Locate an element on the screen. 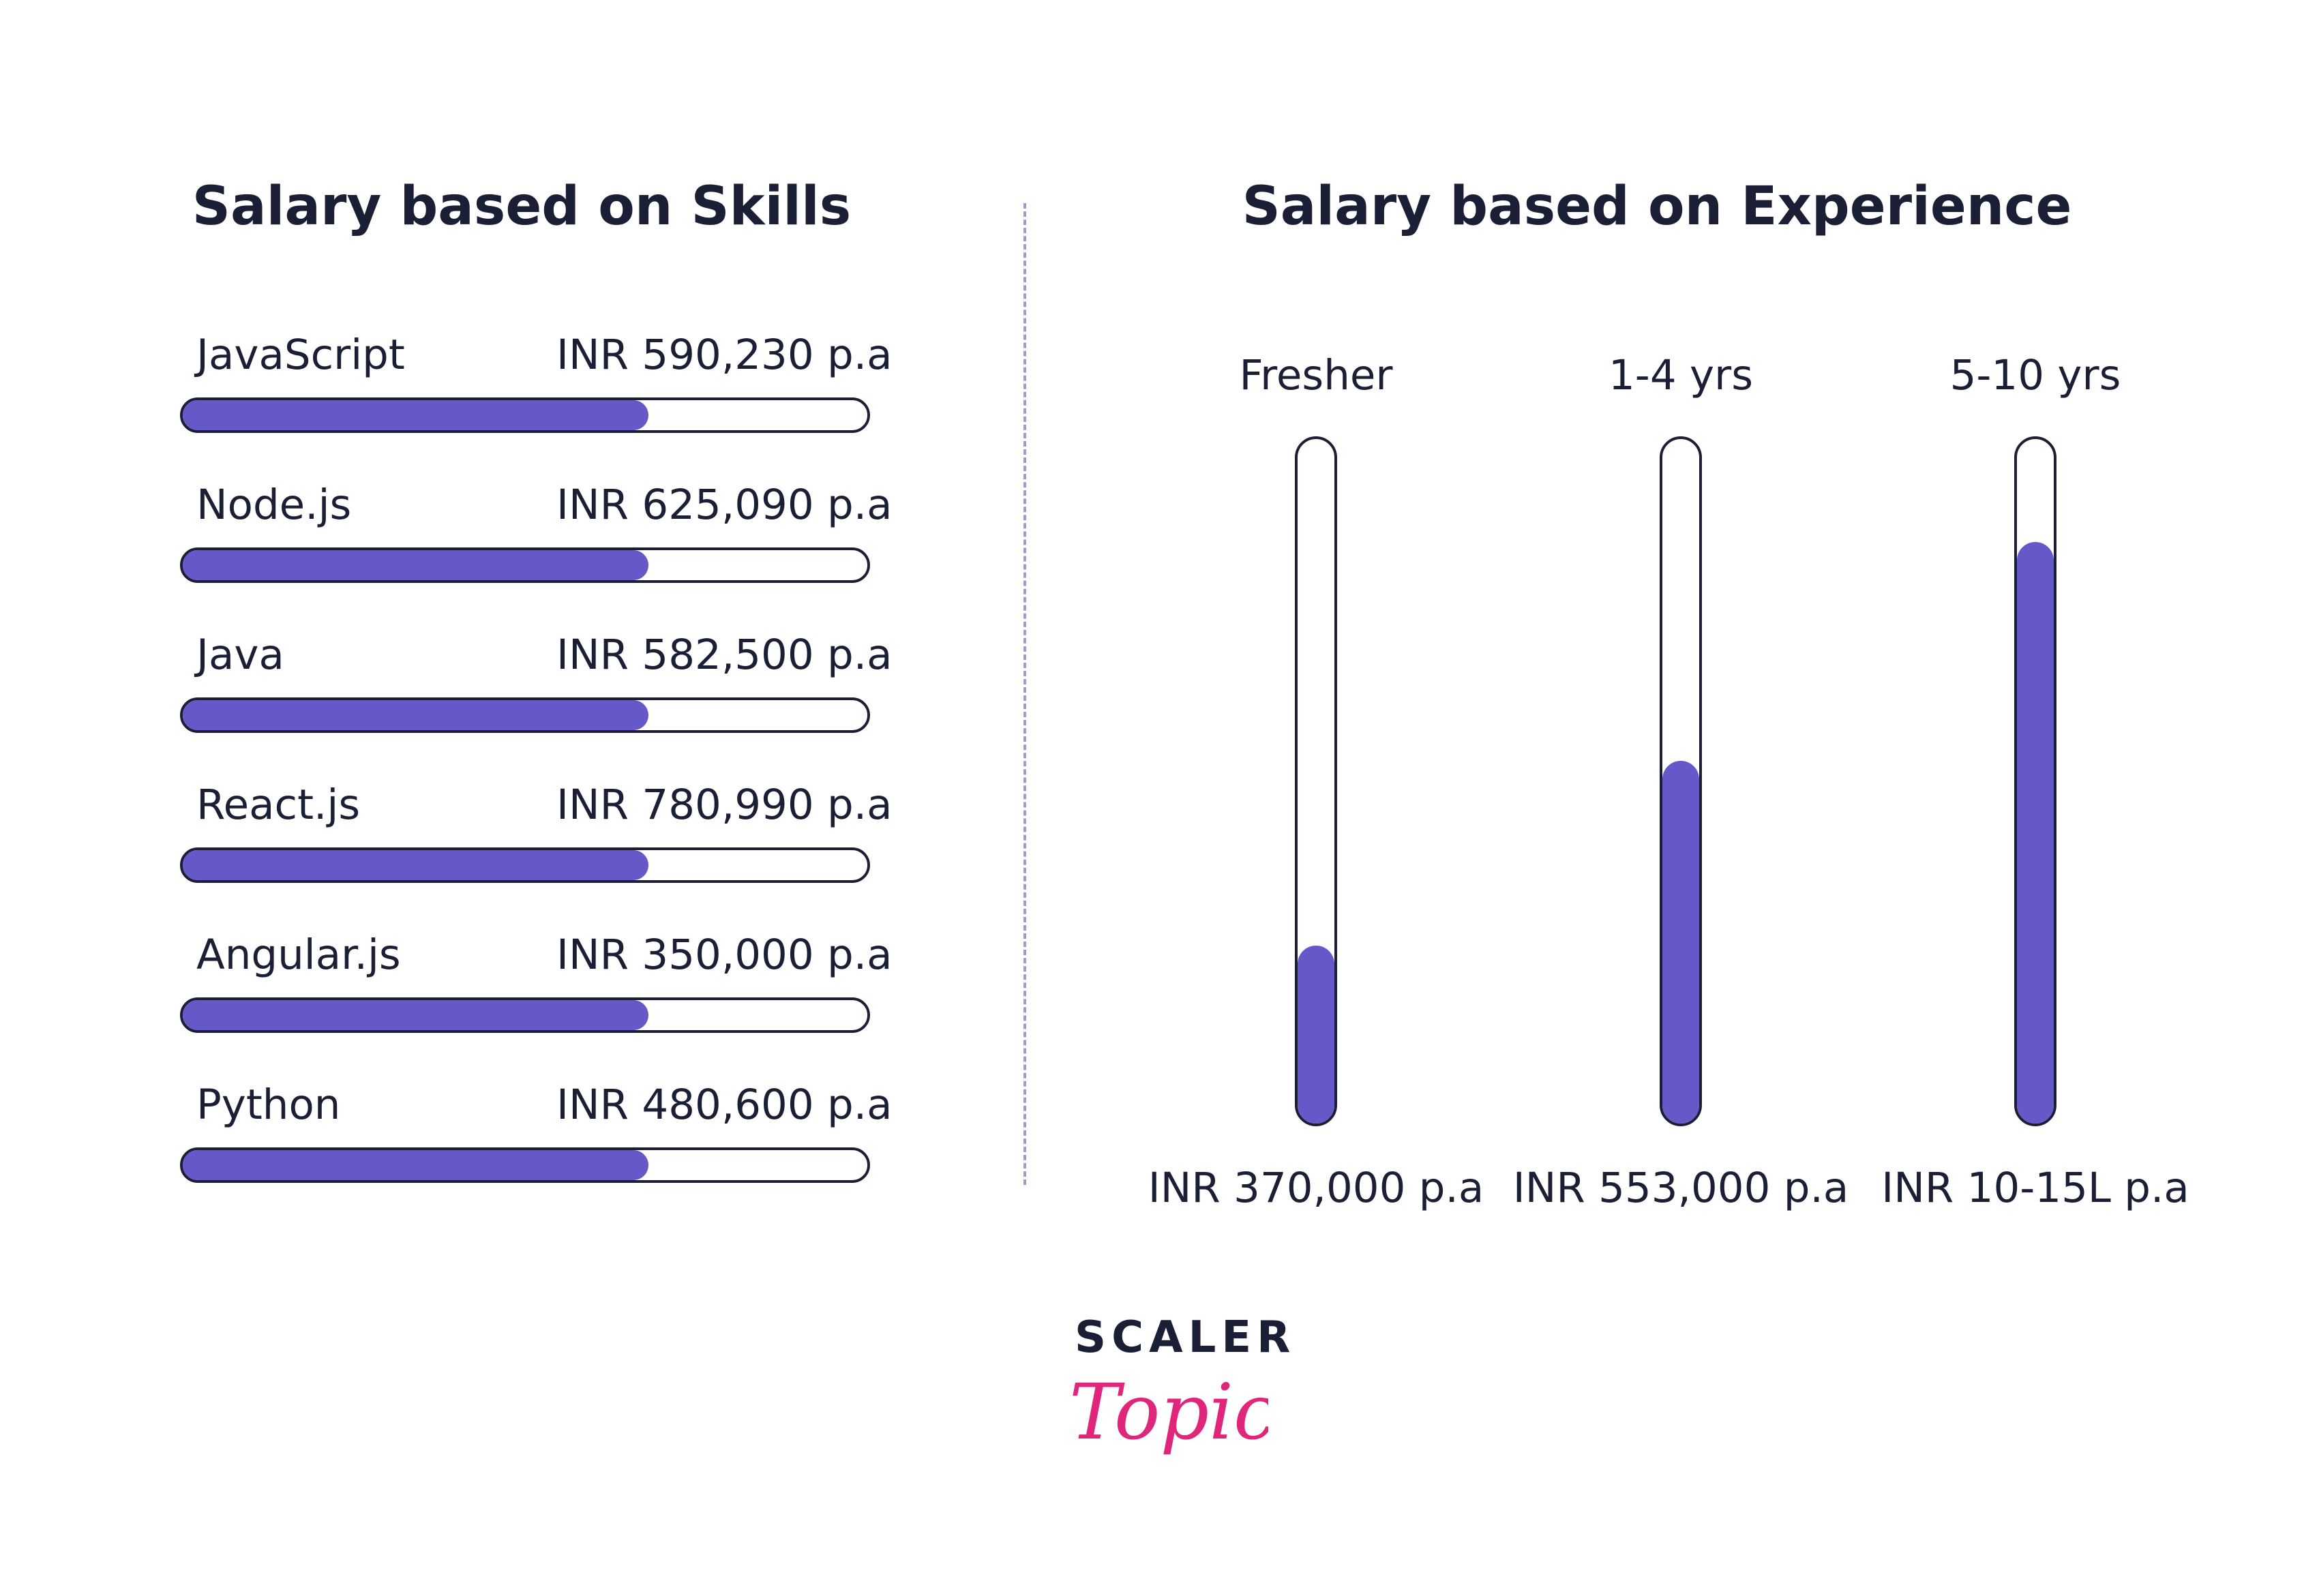 The image size is (2319, 1596). experience-salary-label: INR 370,000 p.a is located at coordinates (1316, 1188).